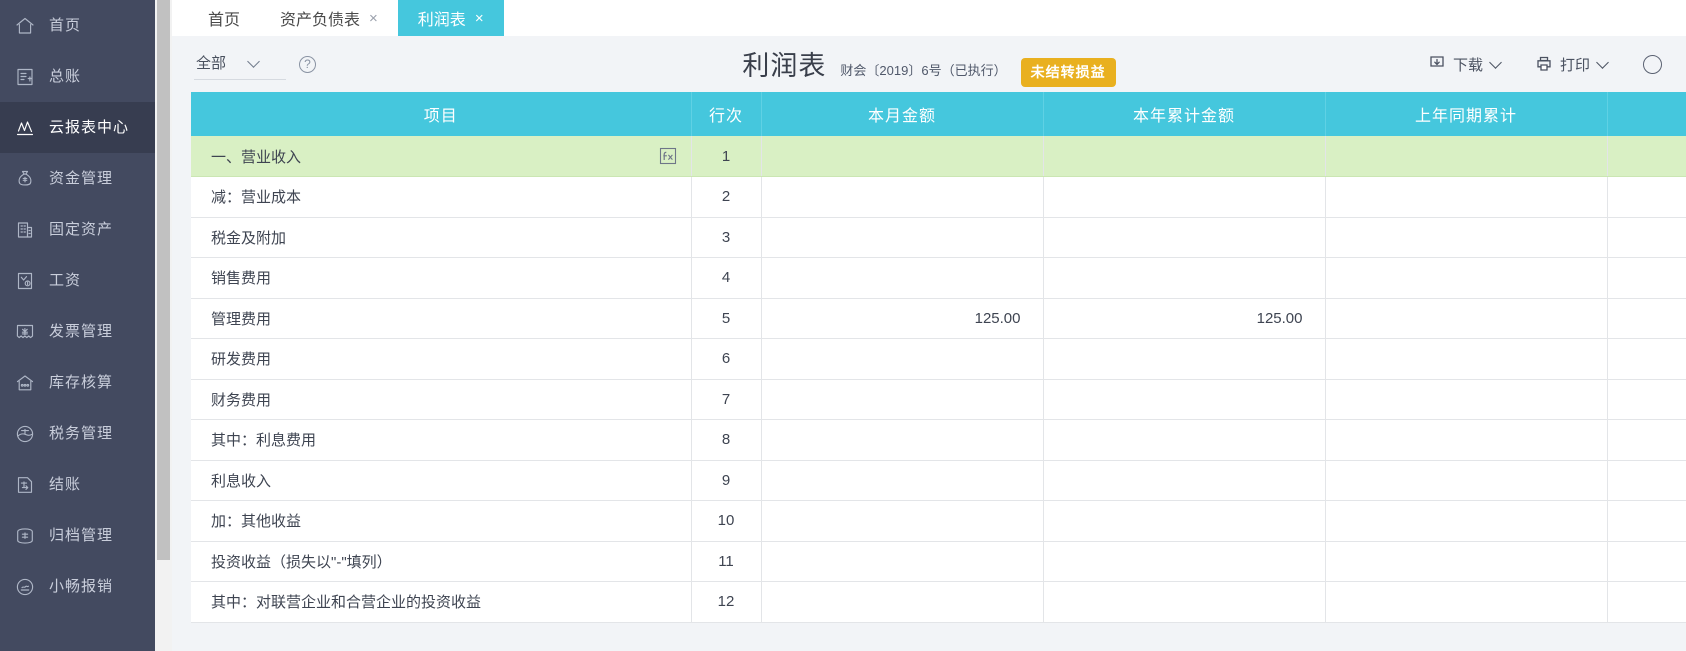 The height and width of the screenshot is (651, 1686). I want to click on table-row: 加：其他收益 10, so click(938, 521).